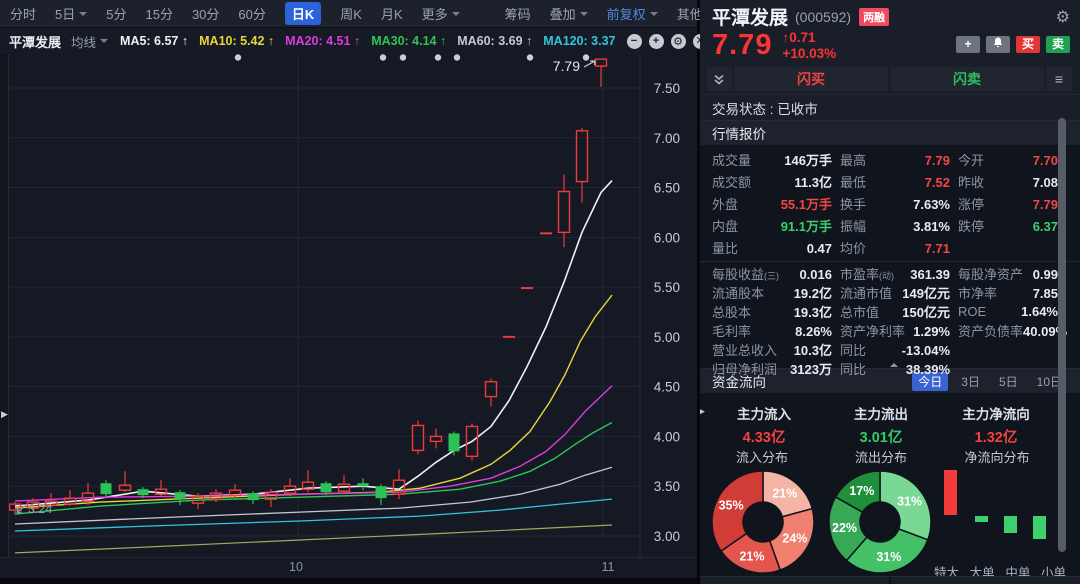 This screenshot has height=584, width=1080. What do you see at coordinates (719, 79) in the screenshot?
I see `double-chevron-down-icon` at bounding box center [719, 79].